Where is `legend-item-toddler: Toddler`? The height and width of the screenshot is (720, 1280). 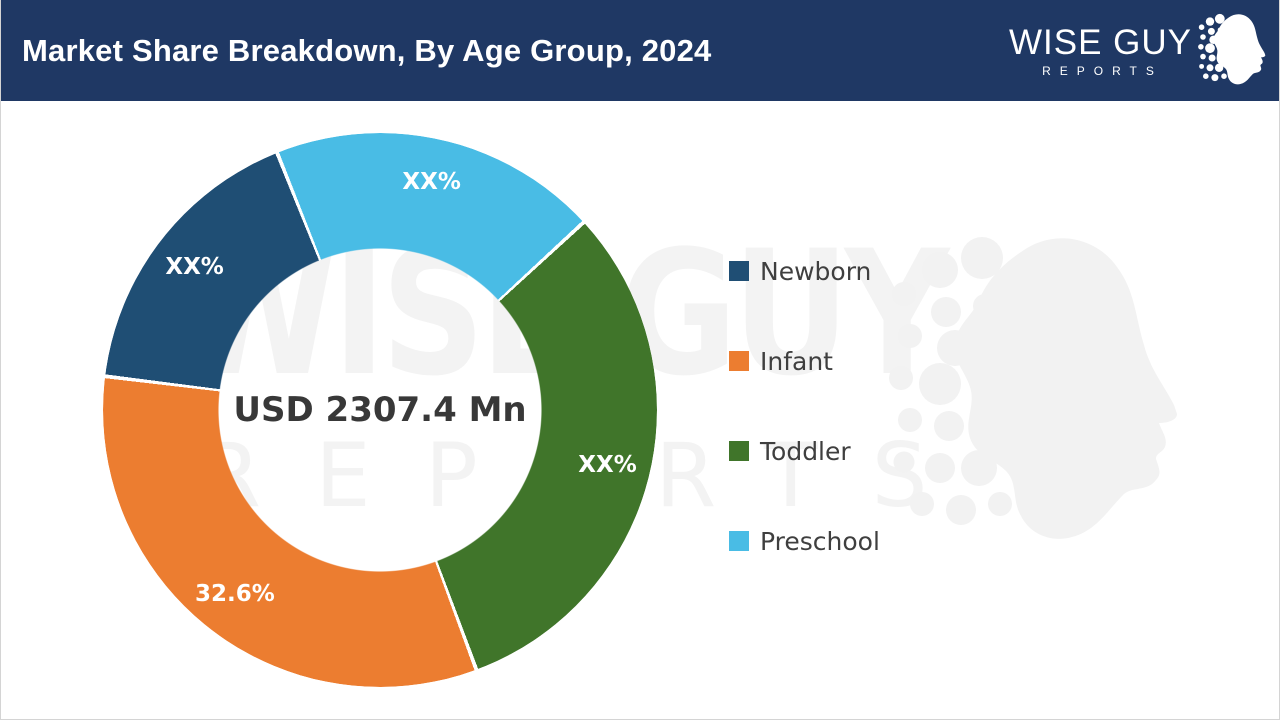 legend-item-toddler: Toddler is located at coordinates (804, 451).